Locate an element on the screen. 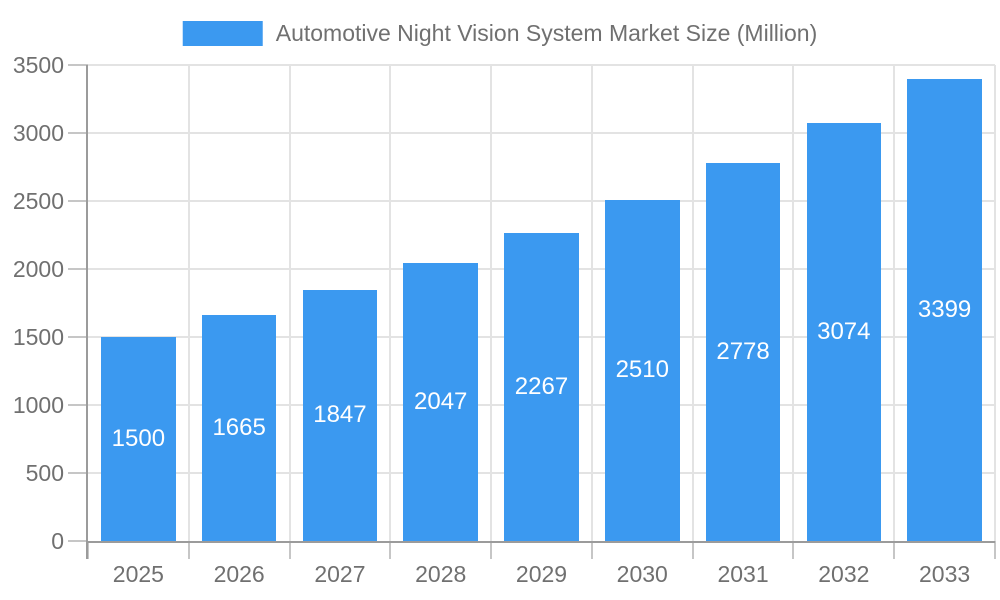 The image size is (1000, 600). y-axis-label: 3500 is located at coordinates (38, 65).